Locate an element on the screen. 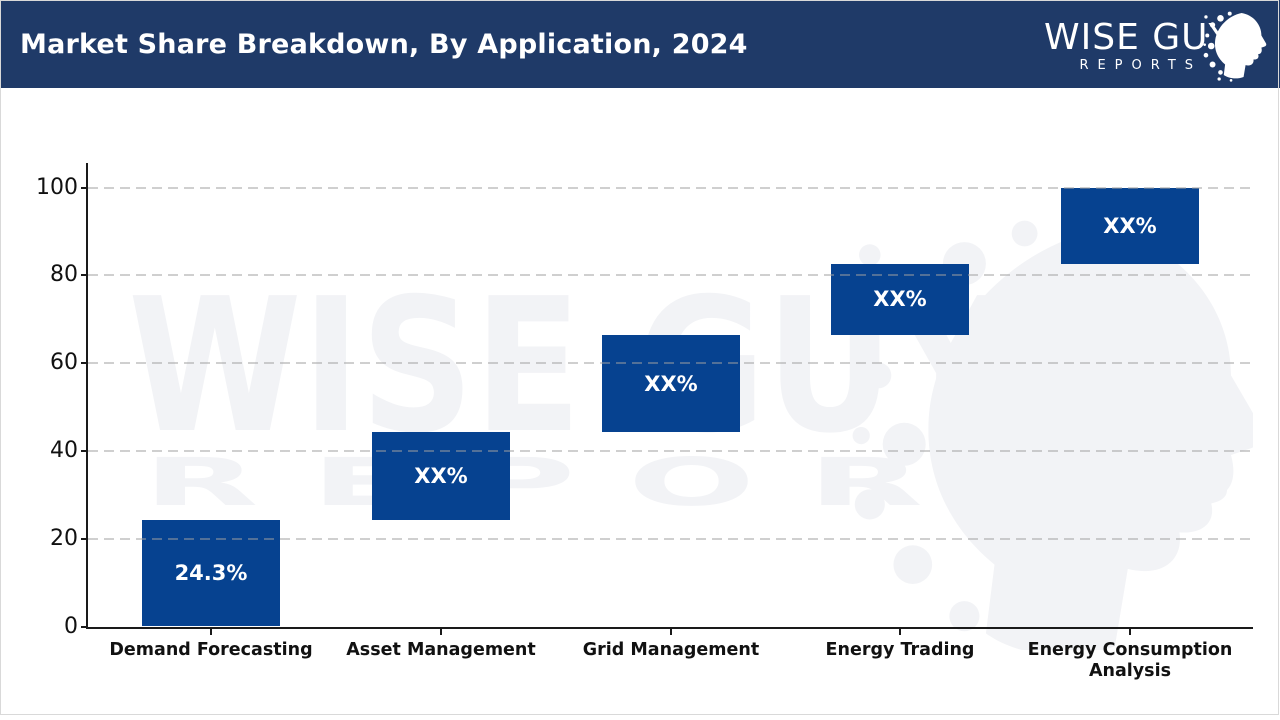 Image resolution: width=1280 pixels, height=720 pixels. x-axis-label-grid-management: Grid Management is located at coordinates (671, 650).